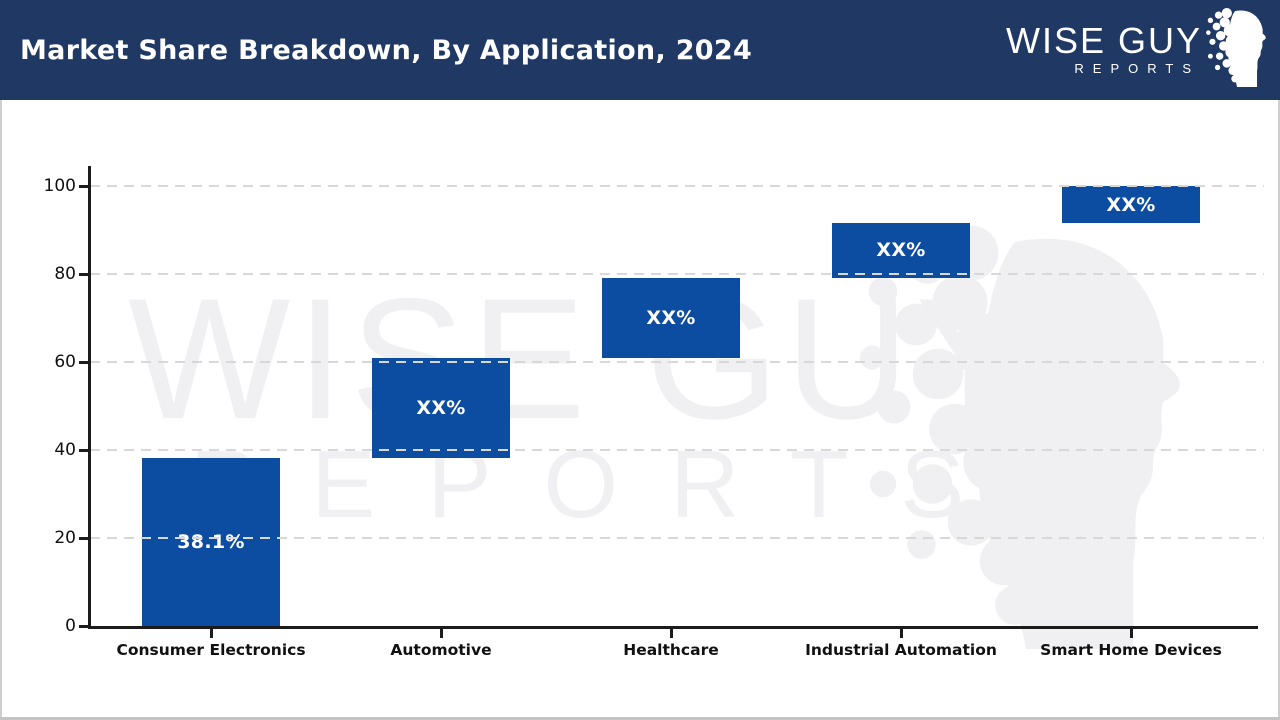 The width and height of the screenshot is (1280, 720). What do you see at coordinates (1, 410) in the screenshot?
I see `left-border` at bounding box center [1, 410].